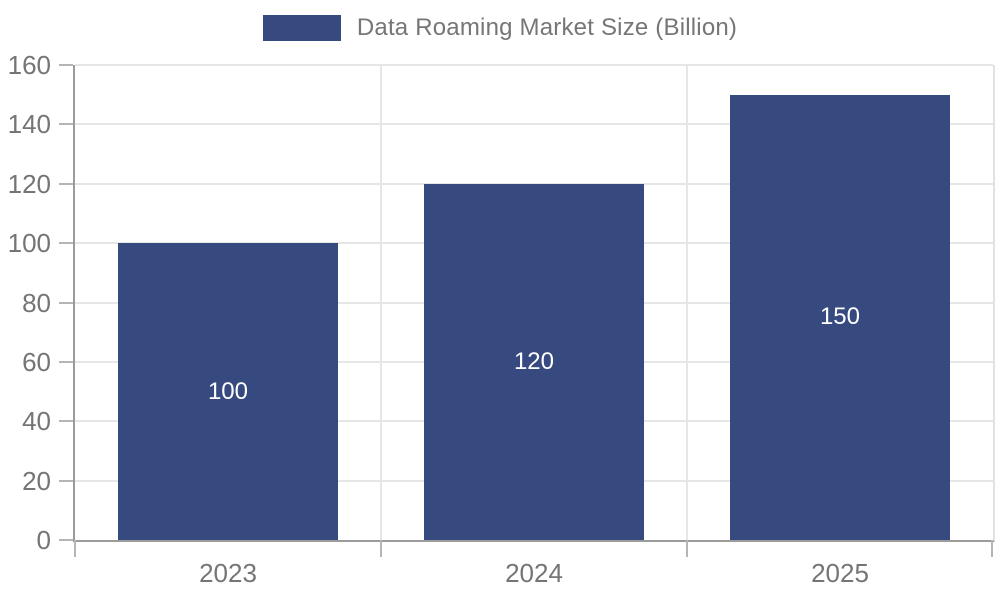  I want to click on legend-color-swatch, so click(301, 28).